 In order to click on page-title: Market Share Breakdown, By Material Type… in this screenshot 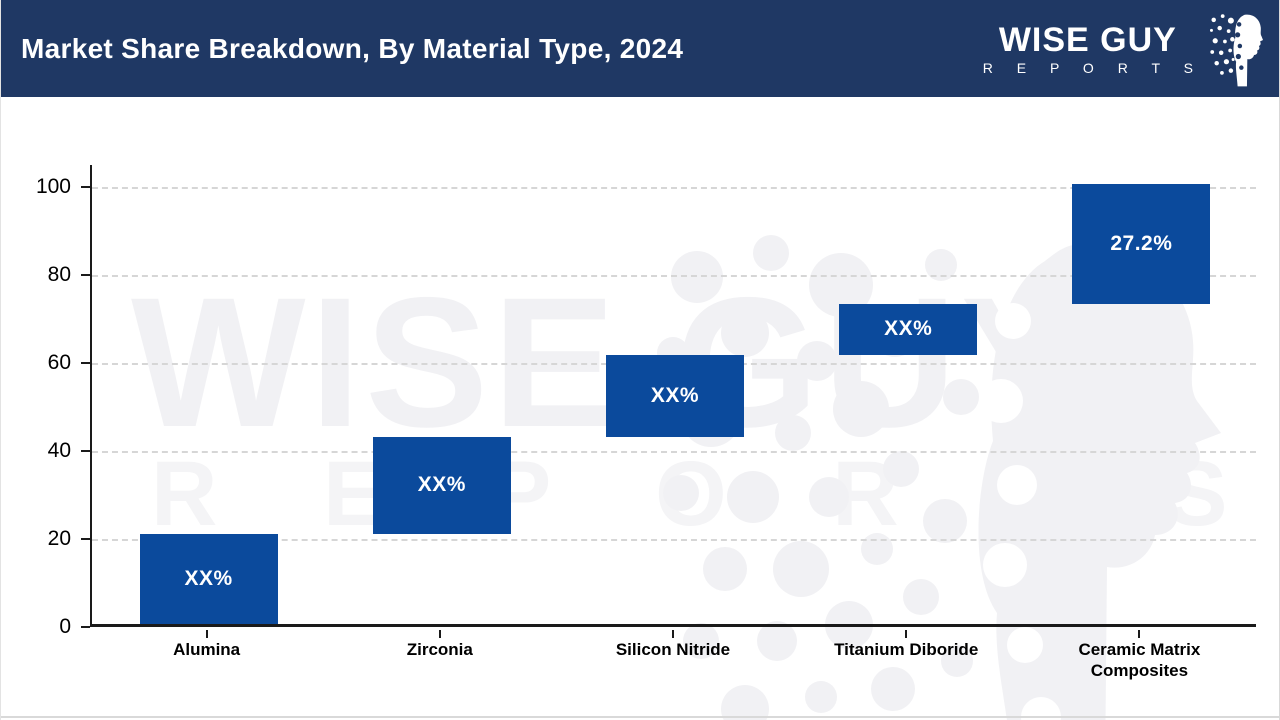, I will do `click(352, 48)`.